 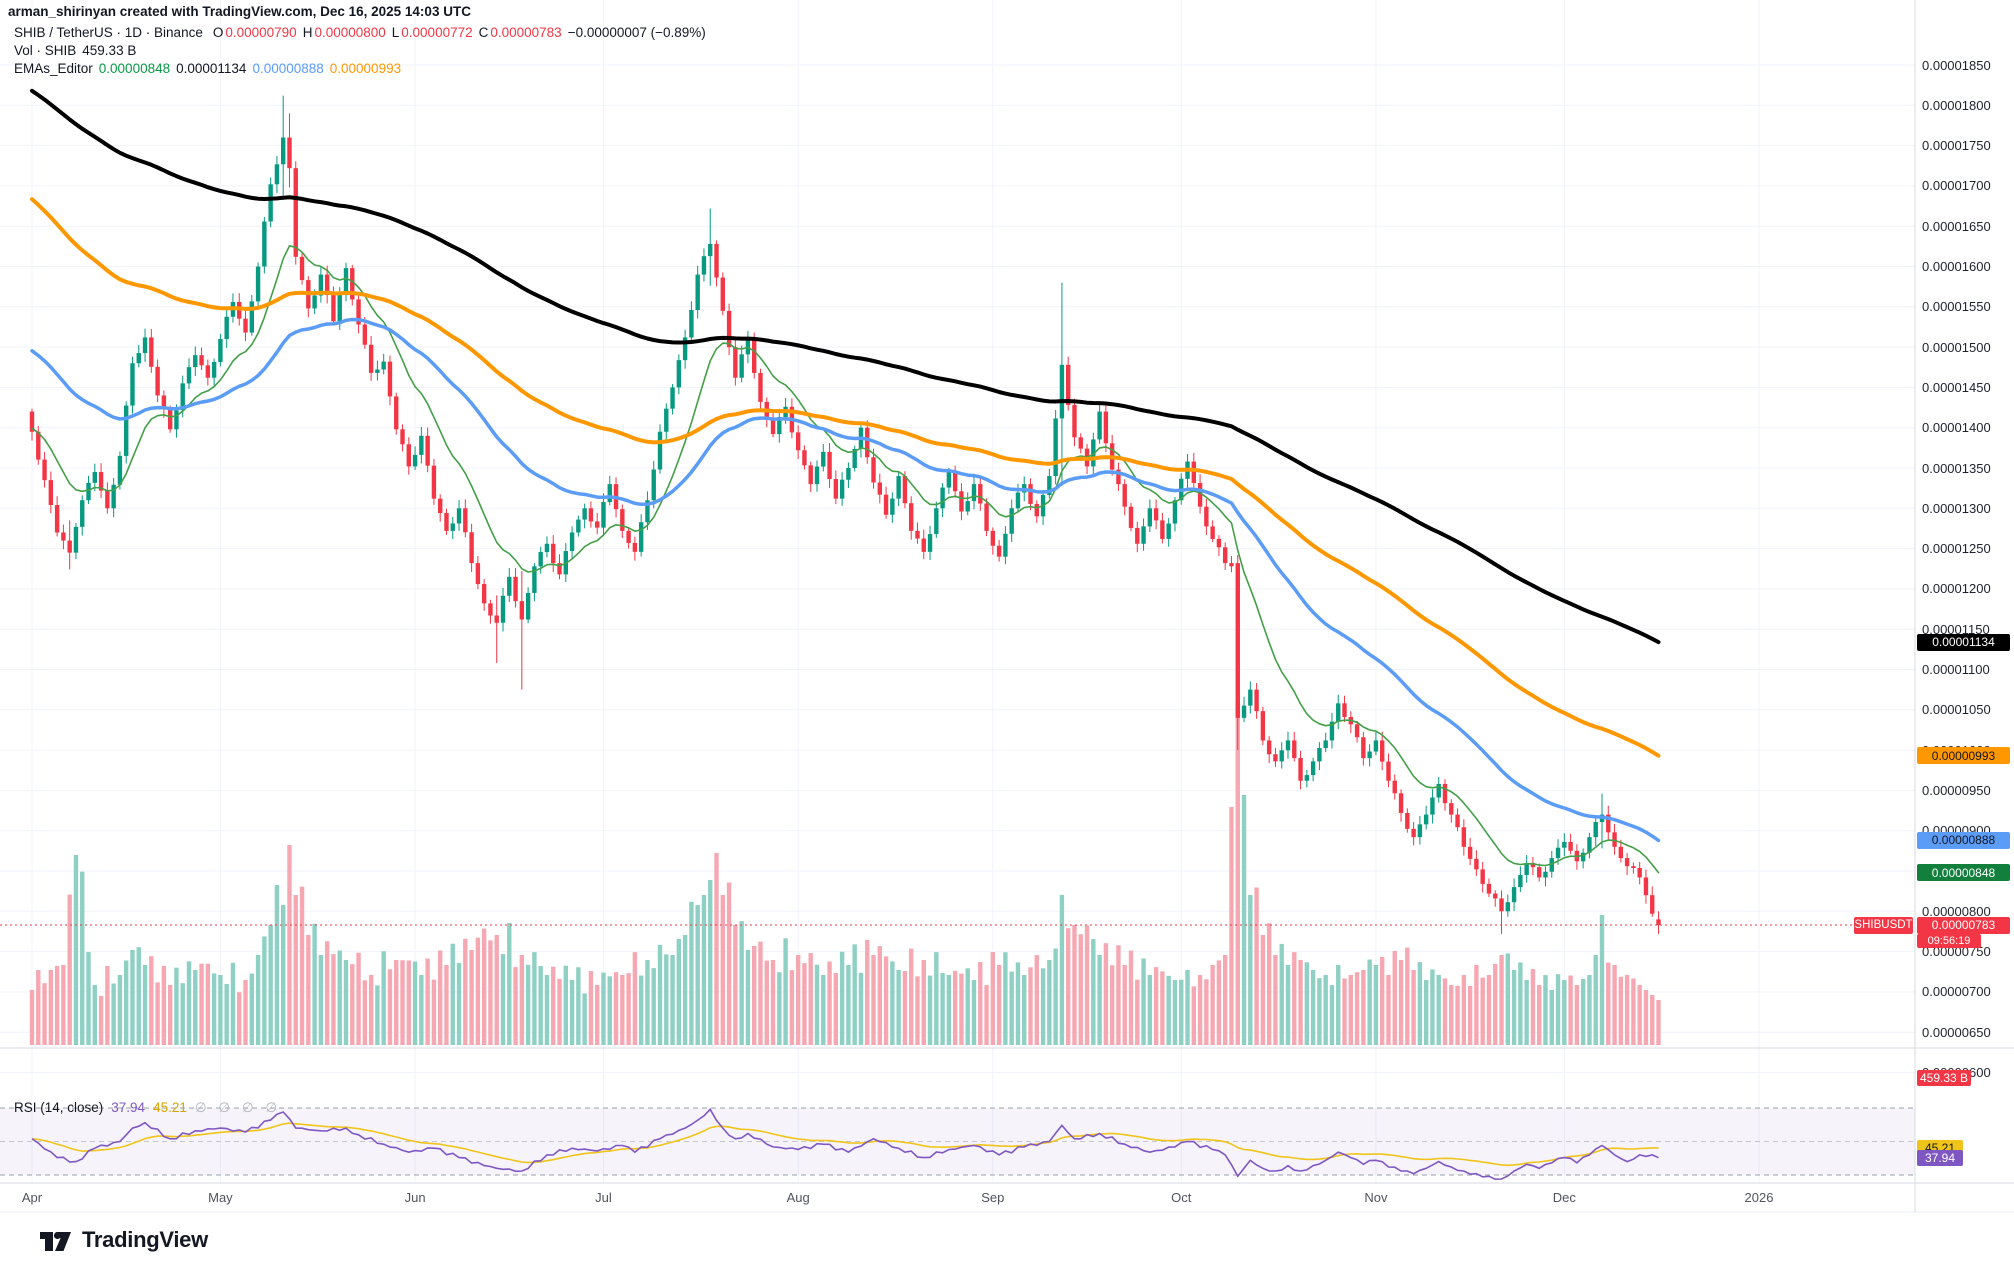 What do you see at coordinates (134, 68) in the screenshot?
I see `ema-21-value: 0.00000848` at bounding box center [134, 68].